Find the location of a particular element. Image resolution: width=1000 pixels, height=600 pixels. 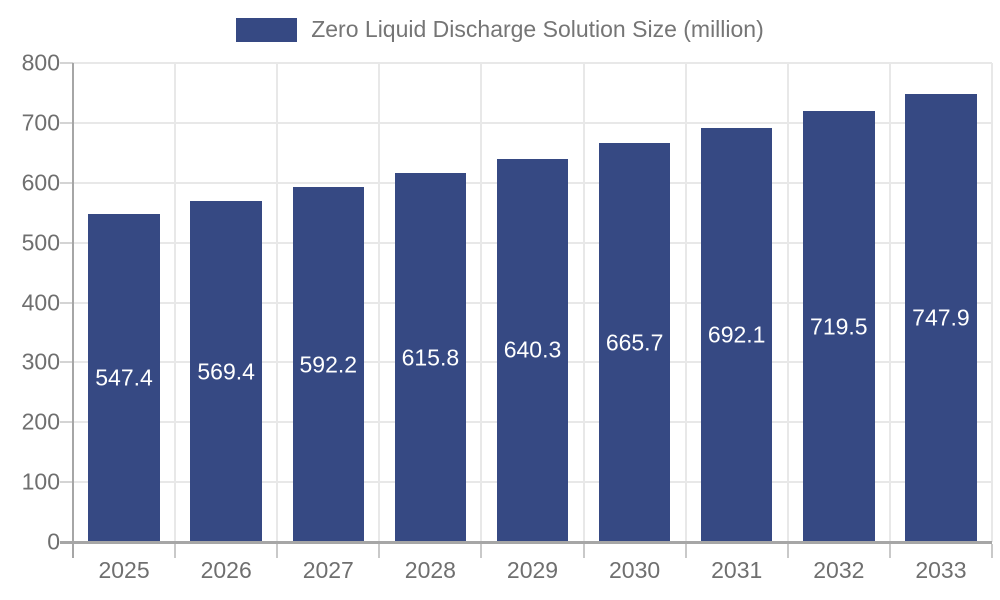

bar-value-label-2029: 640.3 is located at coordinates (532, 349).